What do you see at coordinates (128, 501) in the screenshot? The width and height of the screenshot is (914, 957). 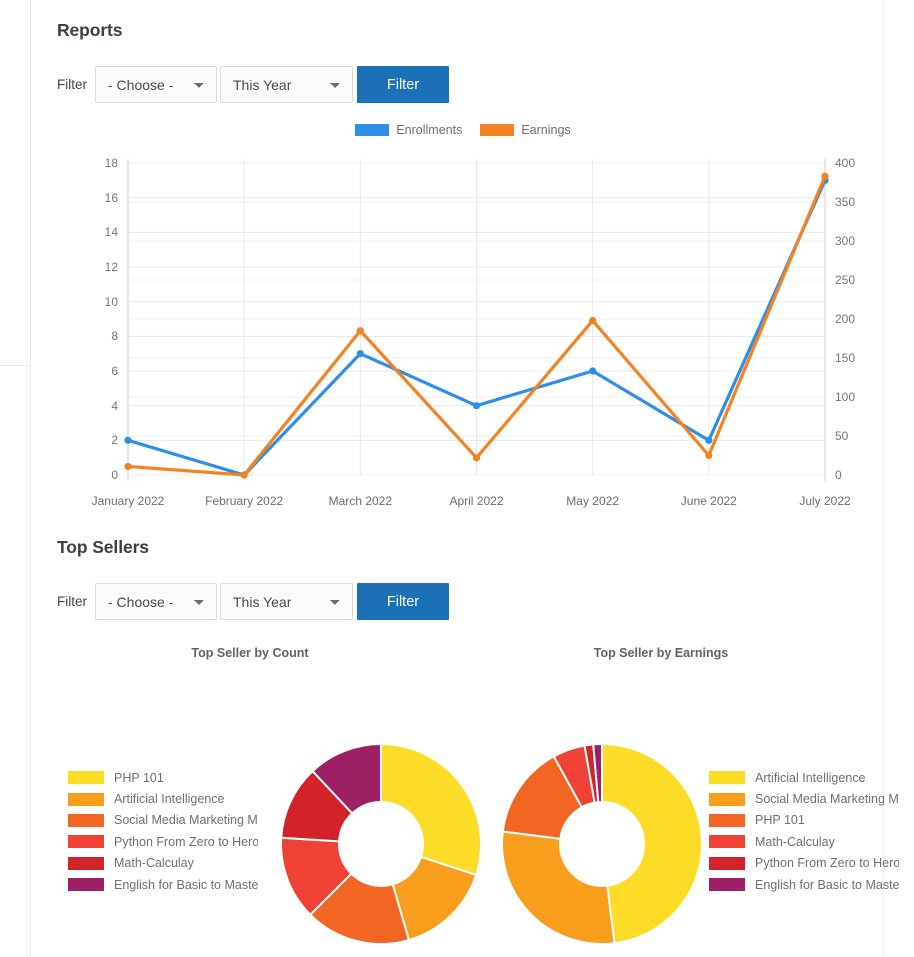 I see `x-axis-tick: January 2022` at bounding box center [128, 501].